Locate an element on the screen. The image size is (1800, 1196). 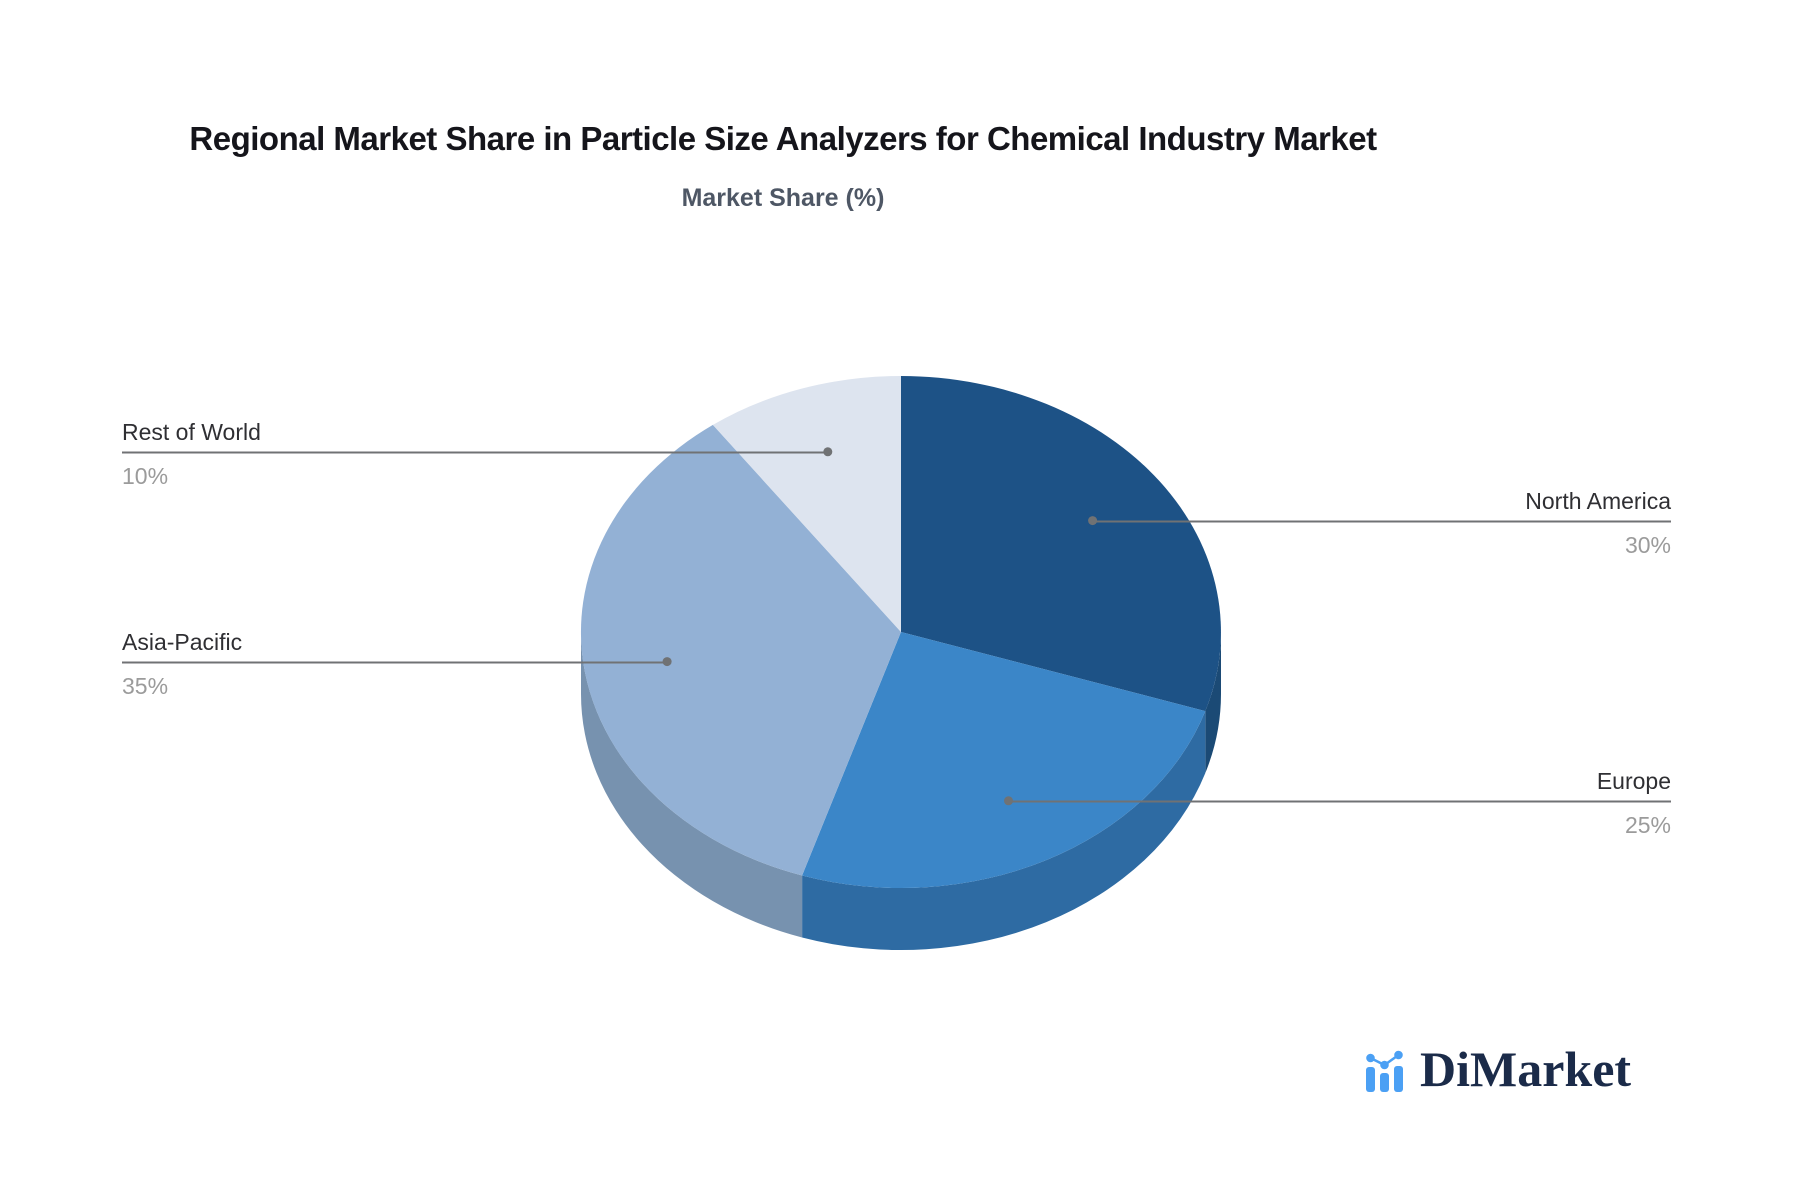
pie-slice-side-asia-pacific is located at coordinates (691, 785).